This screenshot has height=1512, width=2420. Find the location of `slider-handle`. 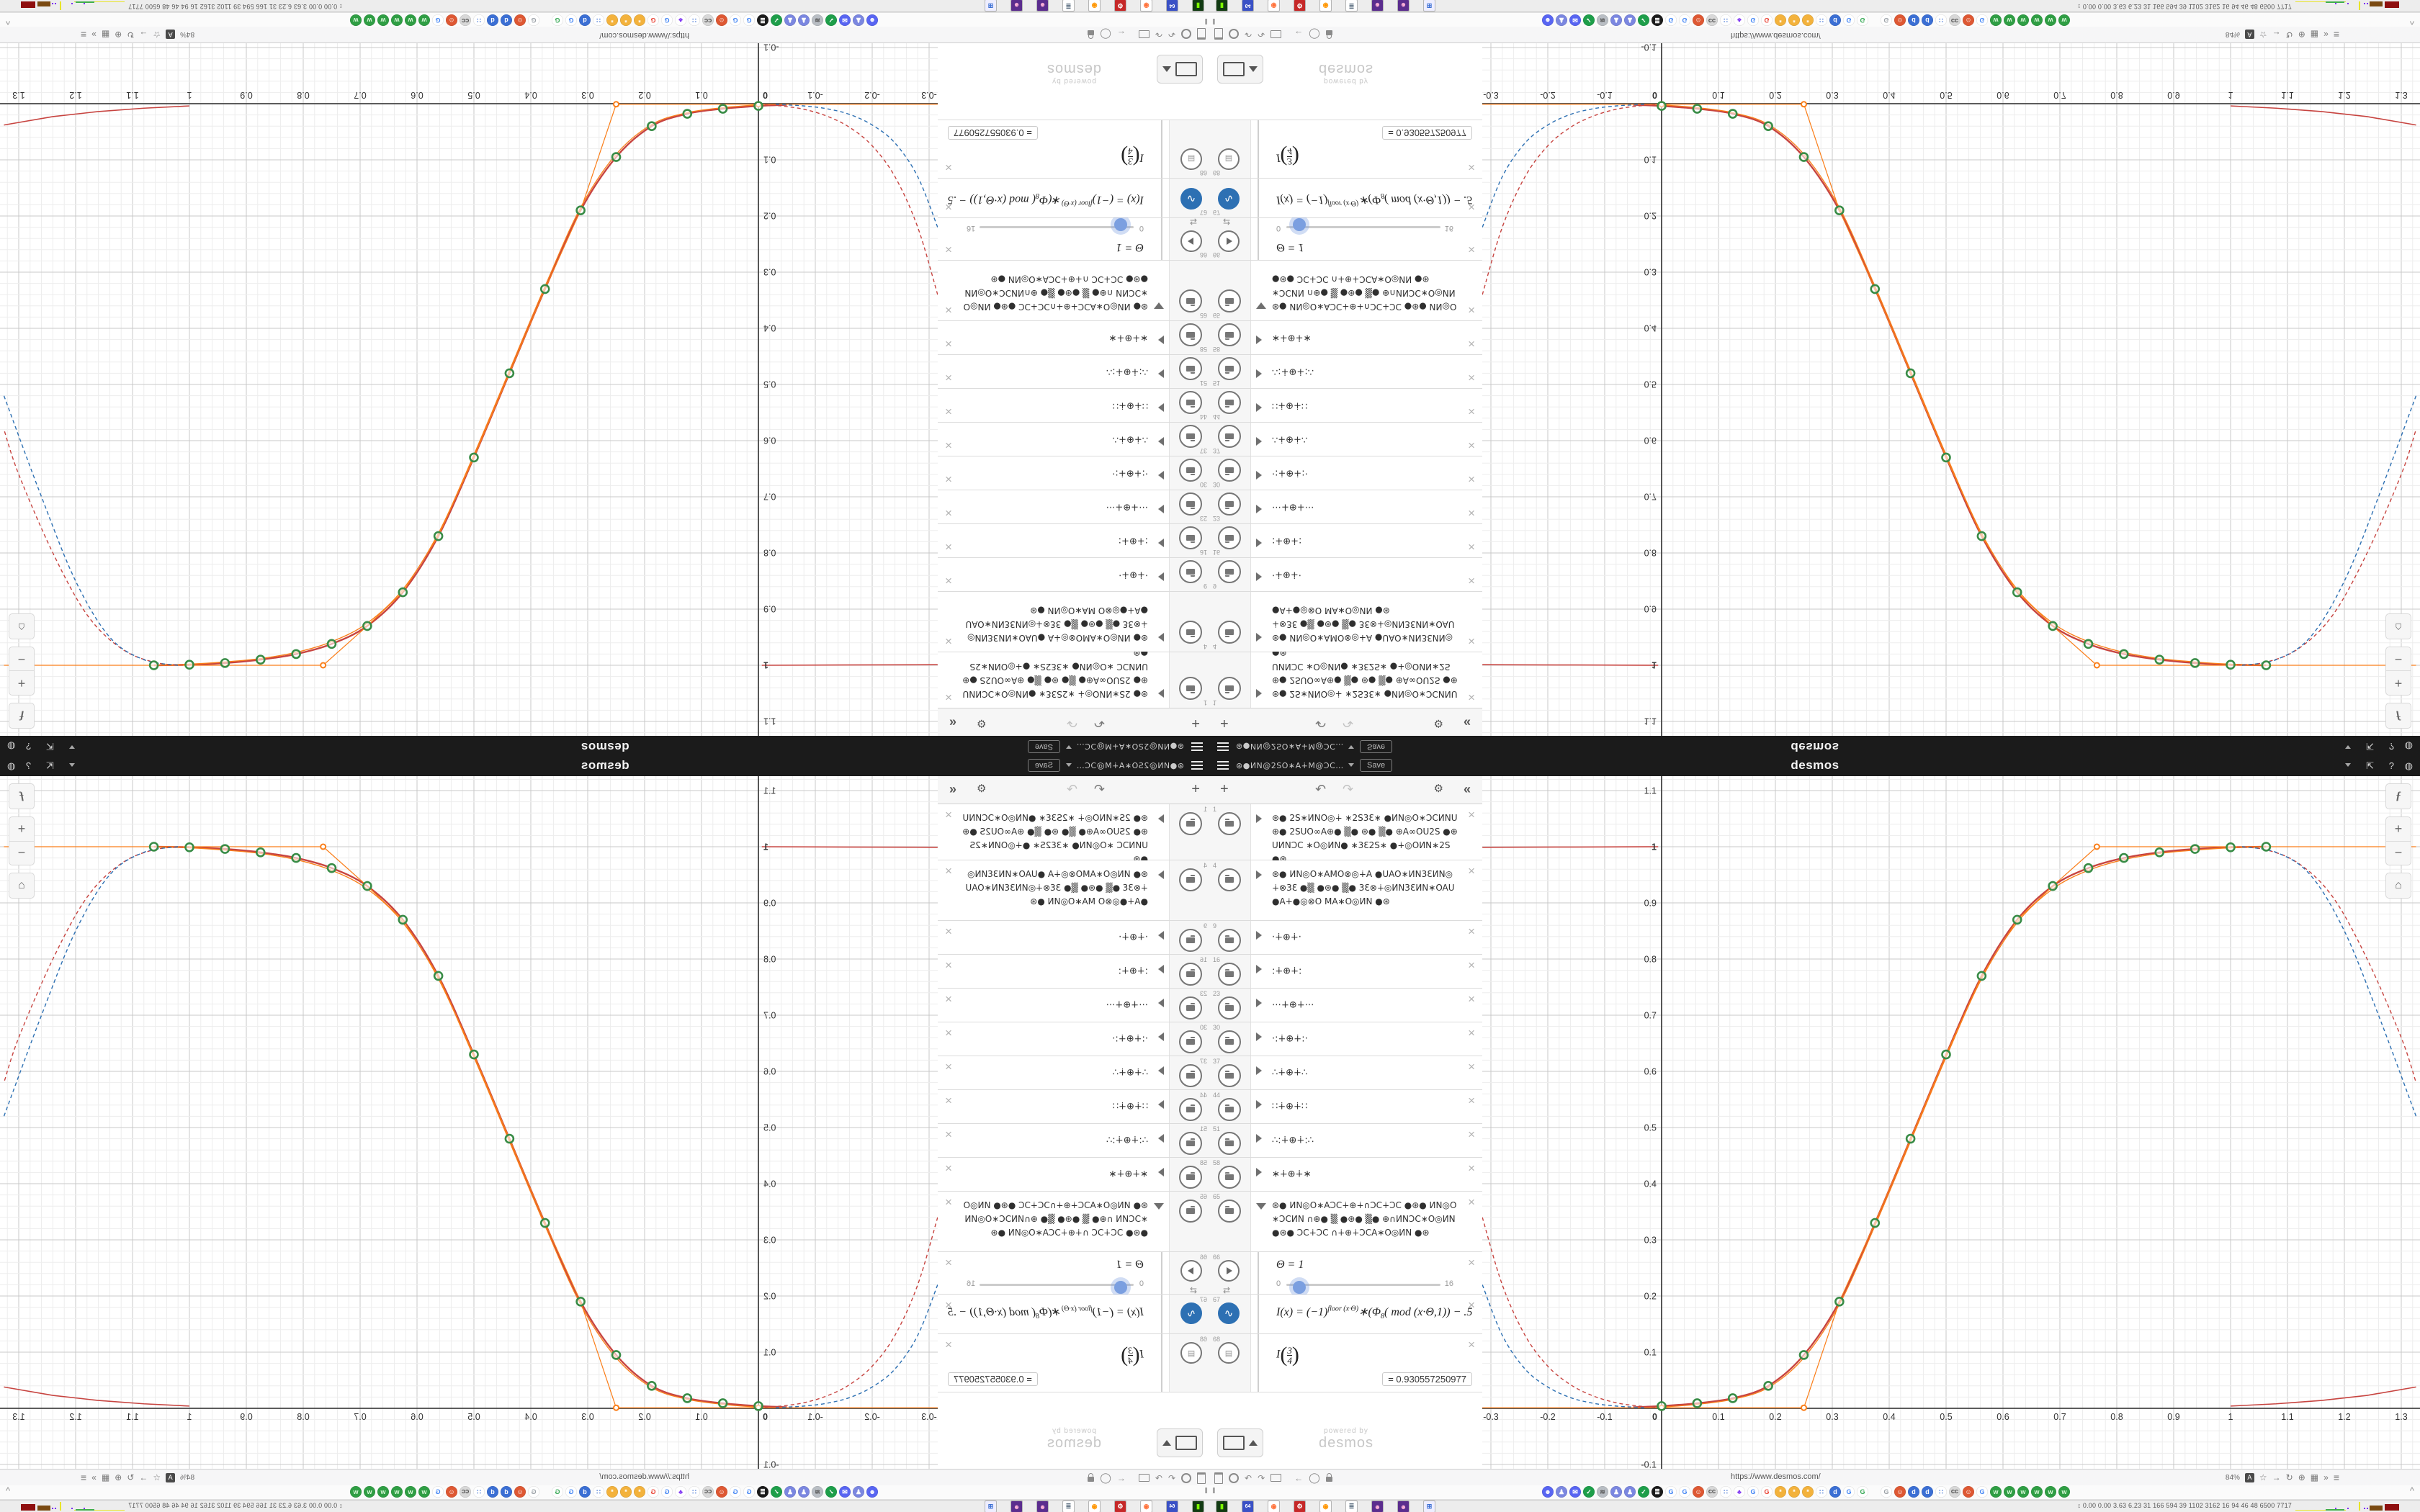

slider-handle is located at coordinates (1120, 224).